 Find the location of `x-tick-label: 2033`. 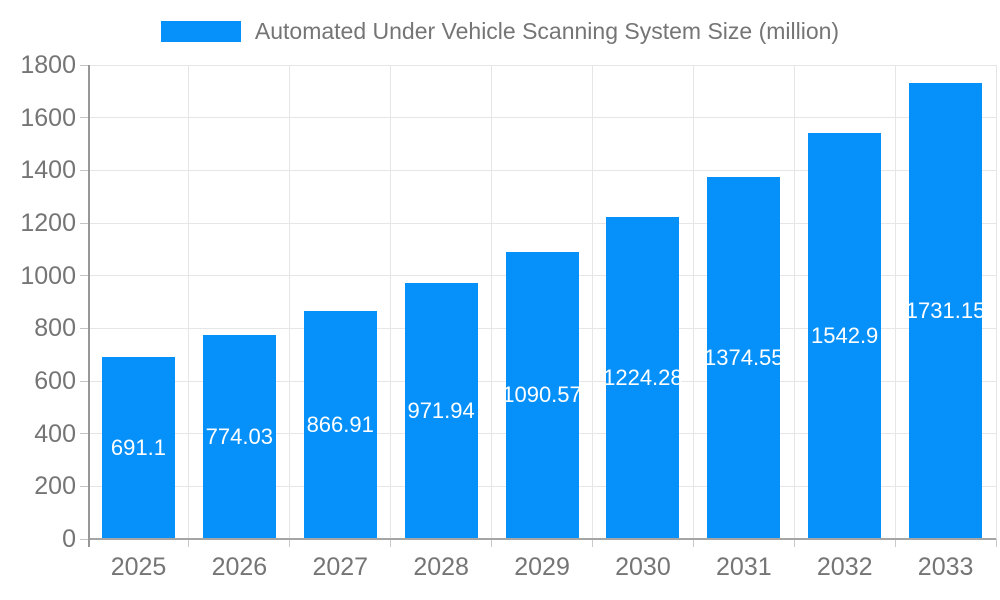

x-tick-label: 2033 is located at coordinates (945, 567).